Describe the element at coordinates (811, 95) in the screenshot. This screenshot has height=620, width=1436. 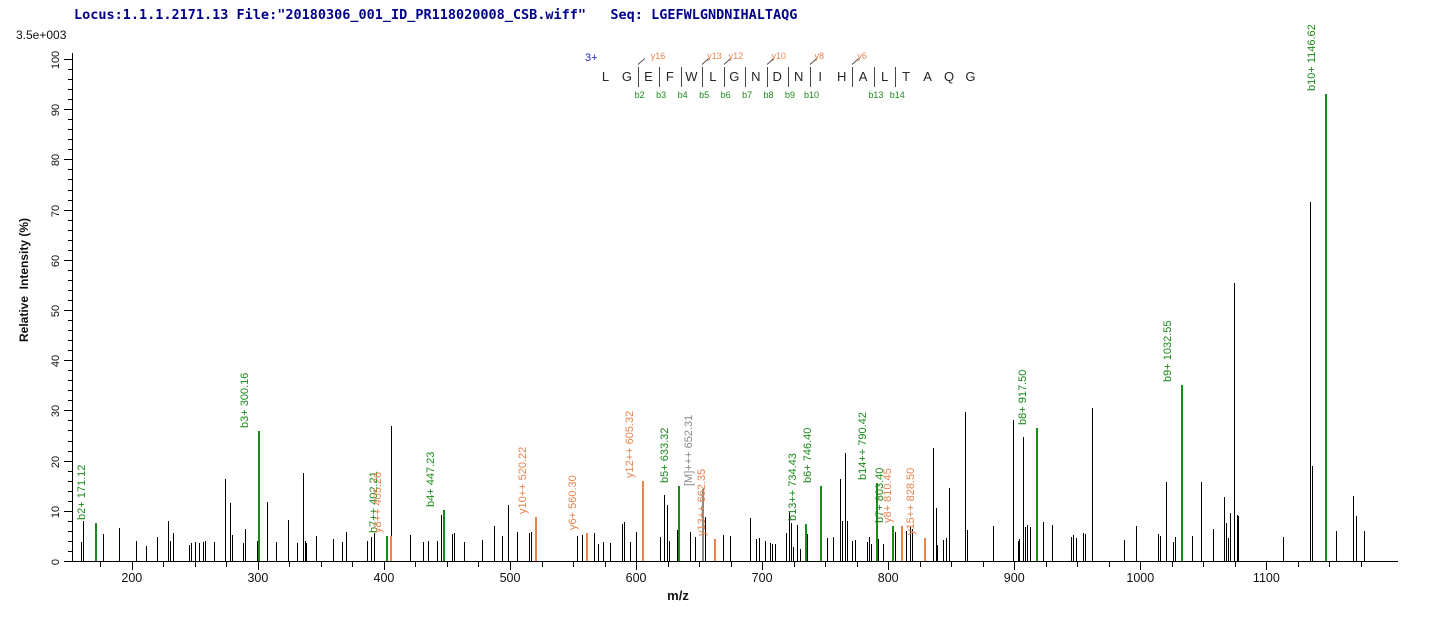
I see `b-ion-label: b10` at that location.